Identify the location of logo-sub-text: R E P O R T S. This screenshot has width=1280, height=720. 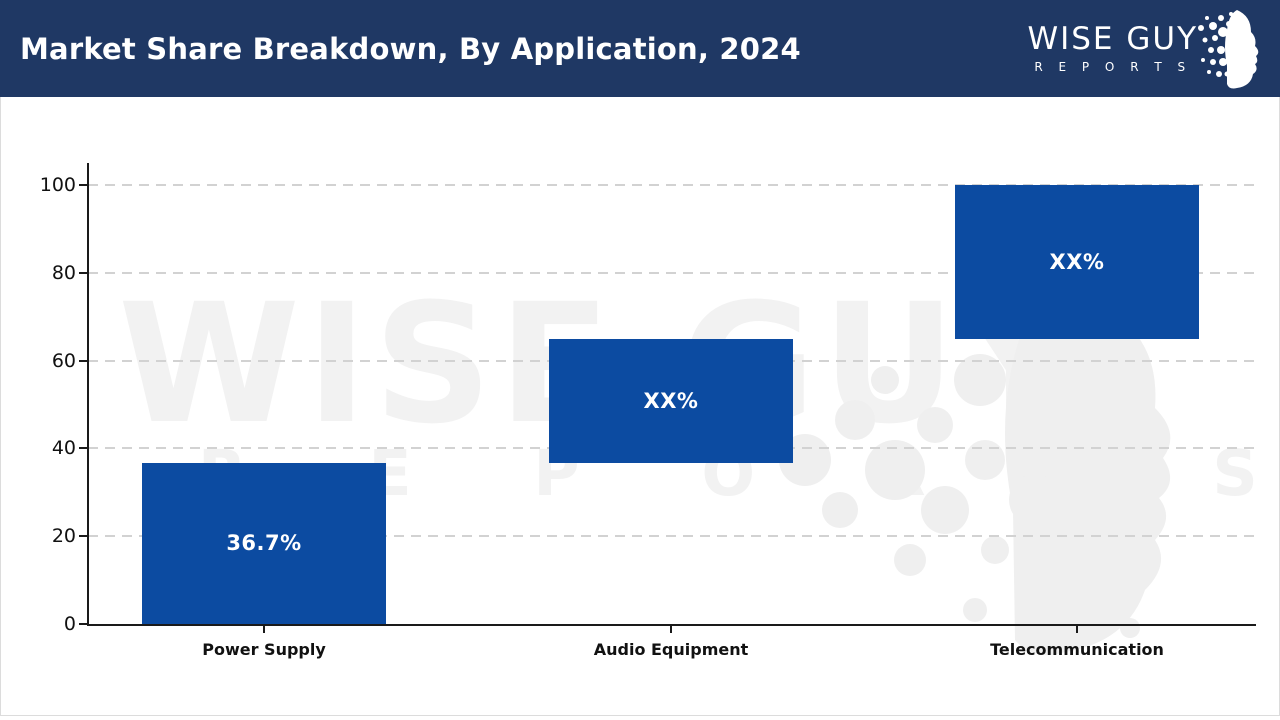
(1113, 66).